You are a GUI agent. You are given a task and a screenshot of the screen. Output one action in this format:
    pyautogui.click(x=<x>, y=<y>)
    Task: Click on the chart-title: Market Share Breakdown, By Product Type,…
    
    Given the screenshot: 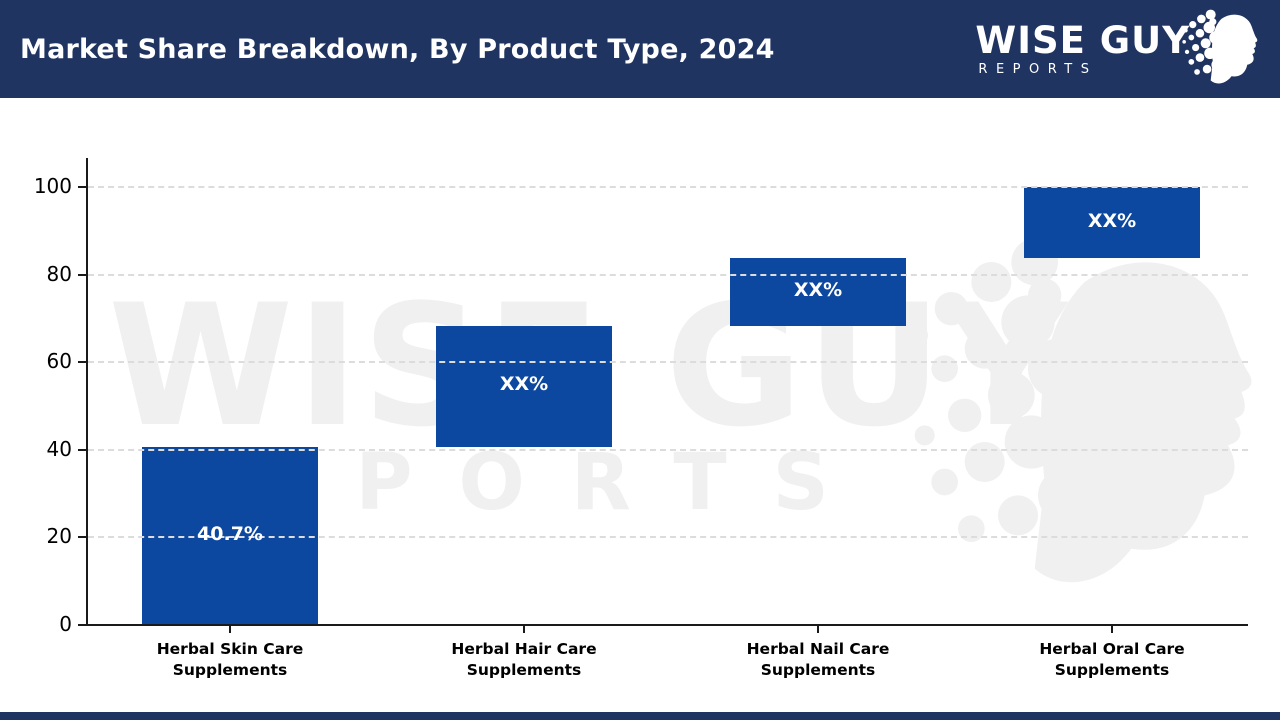 What is the action you would take?
    pyautogui.click(x=397, y=49)
    